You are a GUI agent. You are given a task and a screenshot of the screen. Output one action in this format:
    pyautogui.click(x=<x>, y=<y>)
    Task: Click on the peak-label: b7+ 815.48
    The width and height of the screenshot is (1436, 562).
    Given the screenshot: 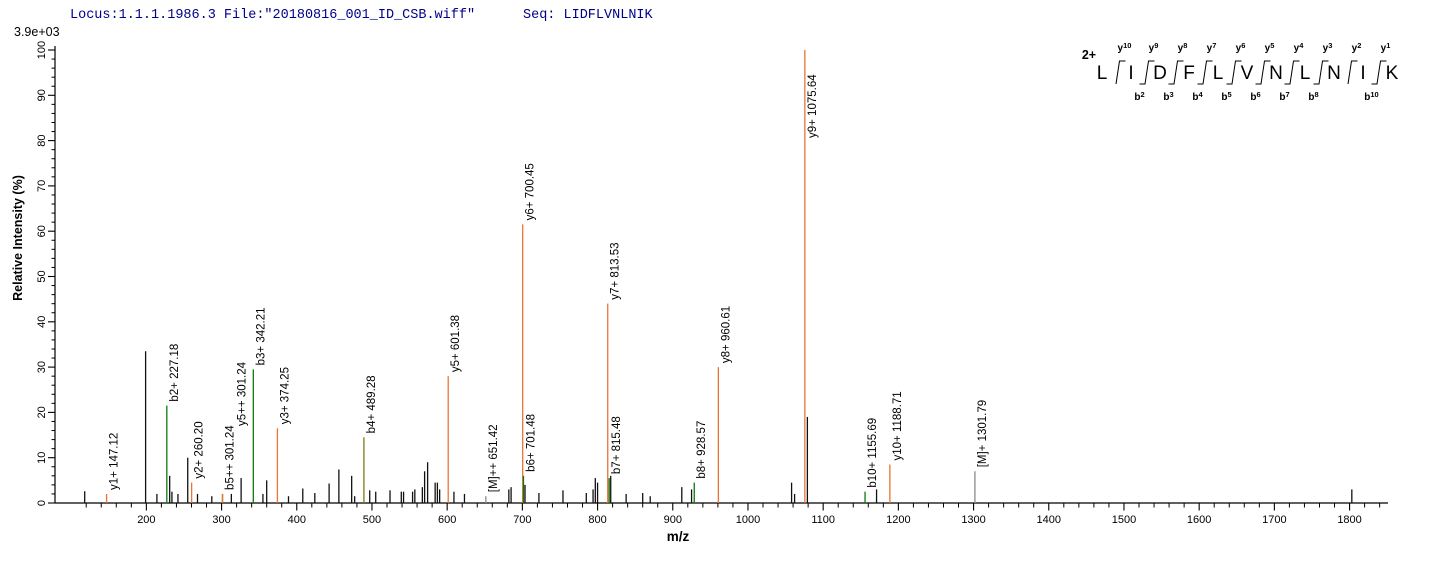 What is the action you would take?
    pyautogui.click(x=617, y=445)
    